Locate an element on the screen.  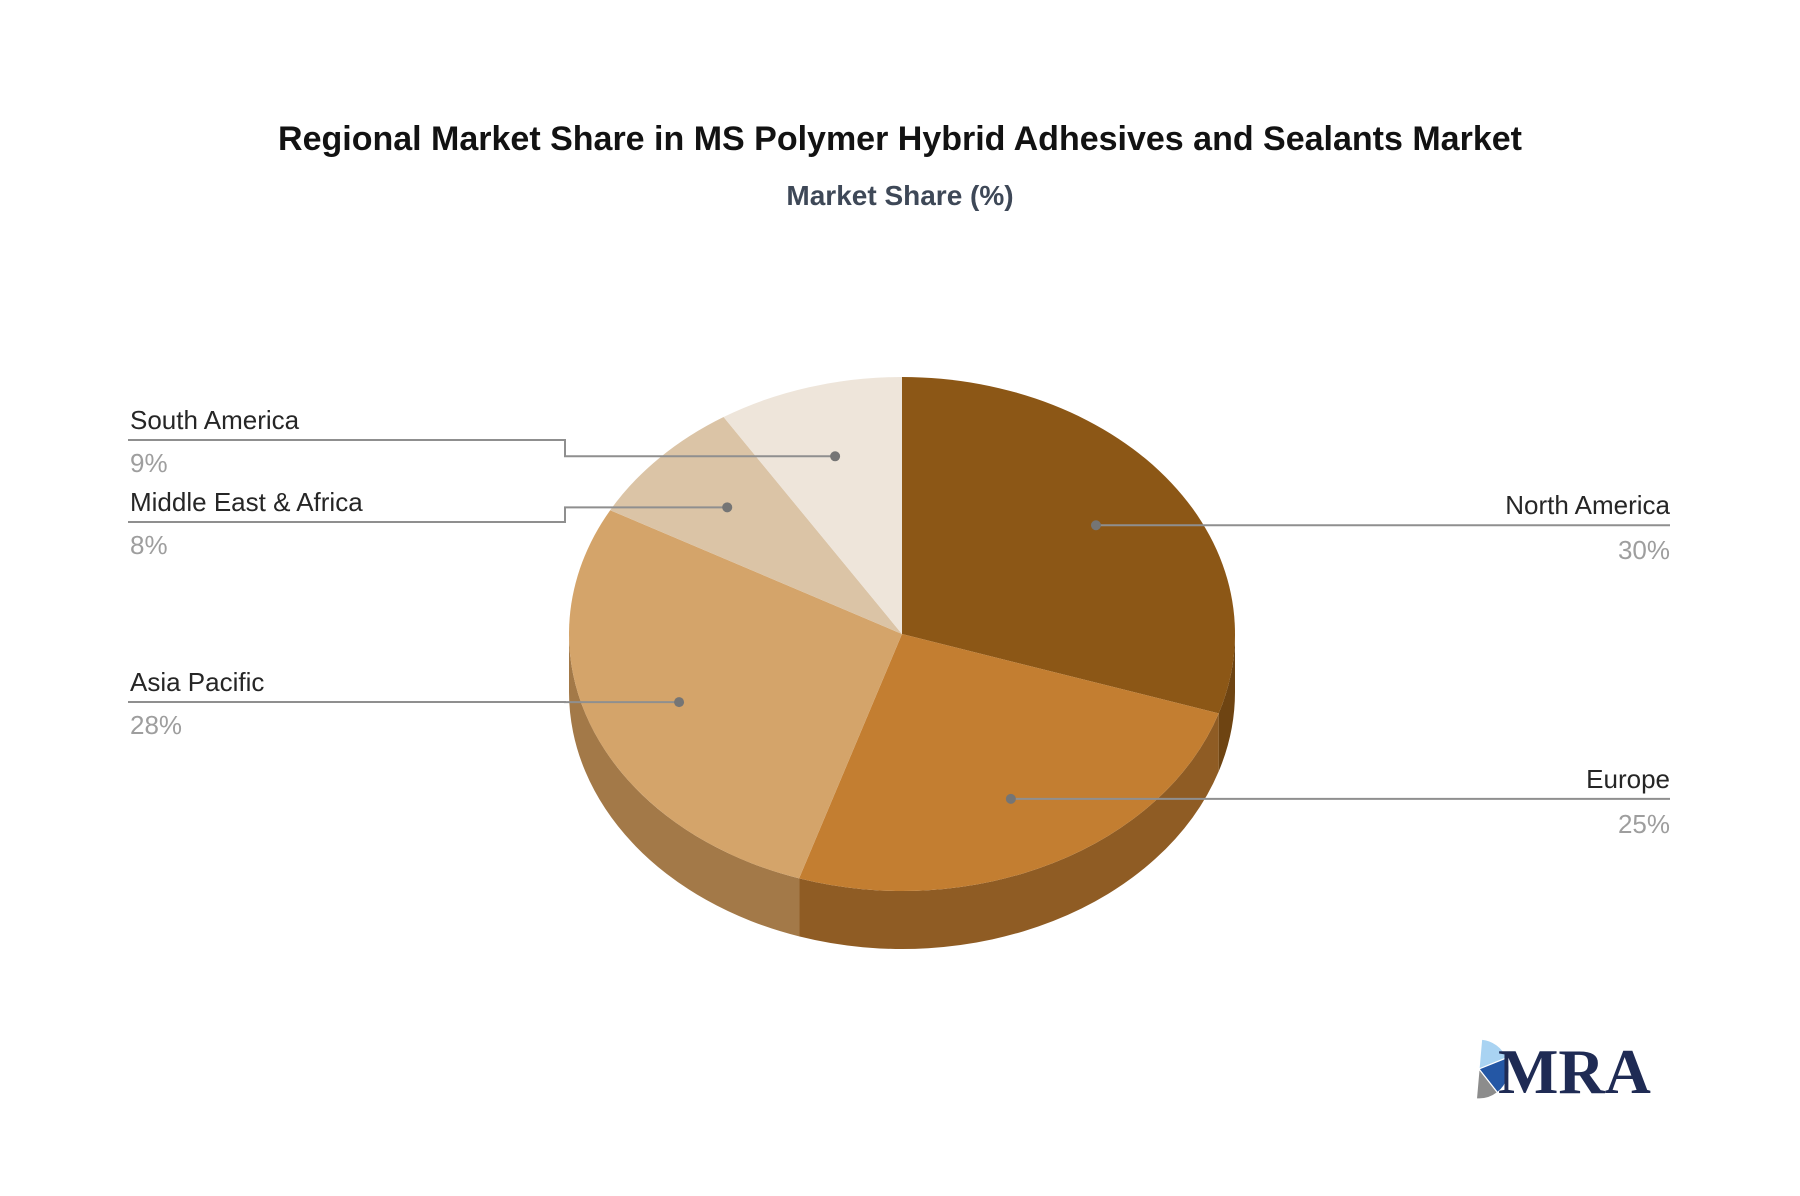
slice-value-asia-pacific: 28% is located at coordinates (156, 725).